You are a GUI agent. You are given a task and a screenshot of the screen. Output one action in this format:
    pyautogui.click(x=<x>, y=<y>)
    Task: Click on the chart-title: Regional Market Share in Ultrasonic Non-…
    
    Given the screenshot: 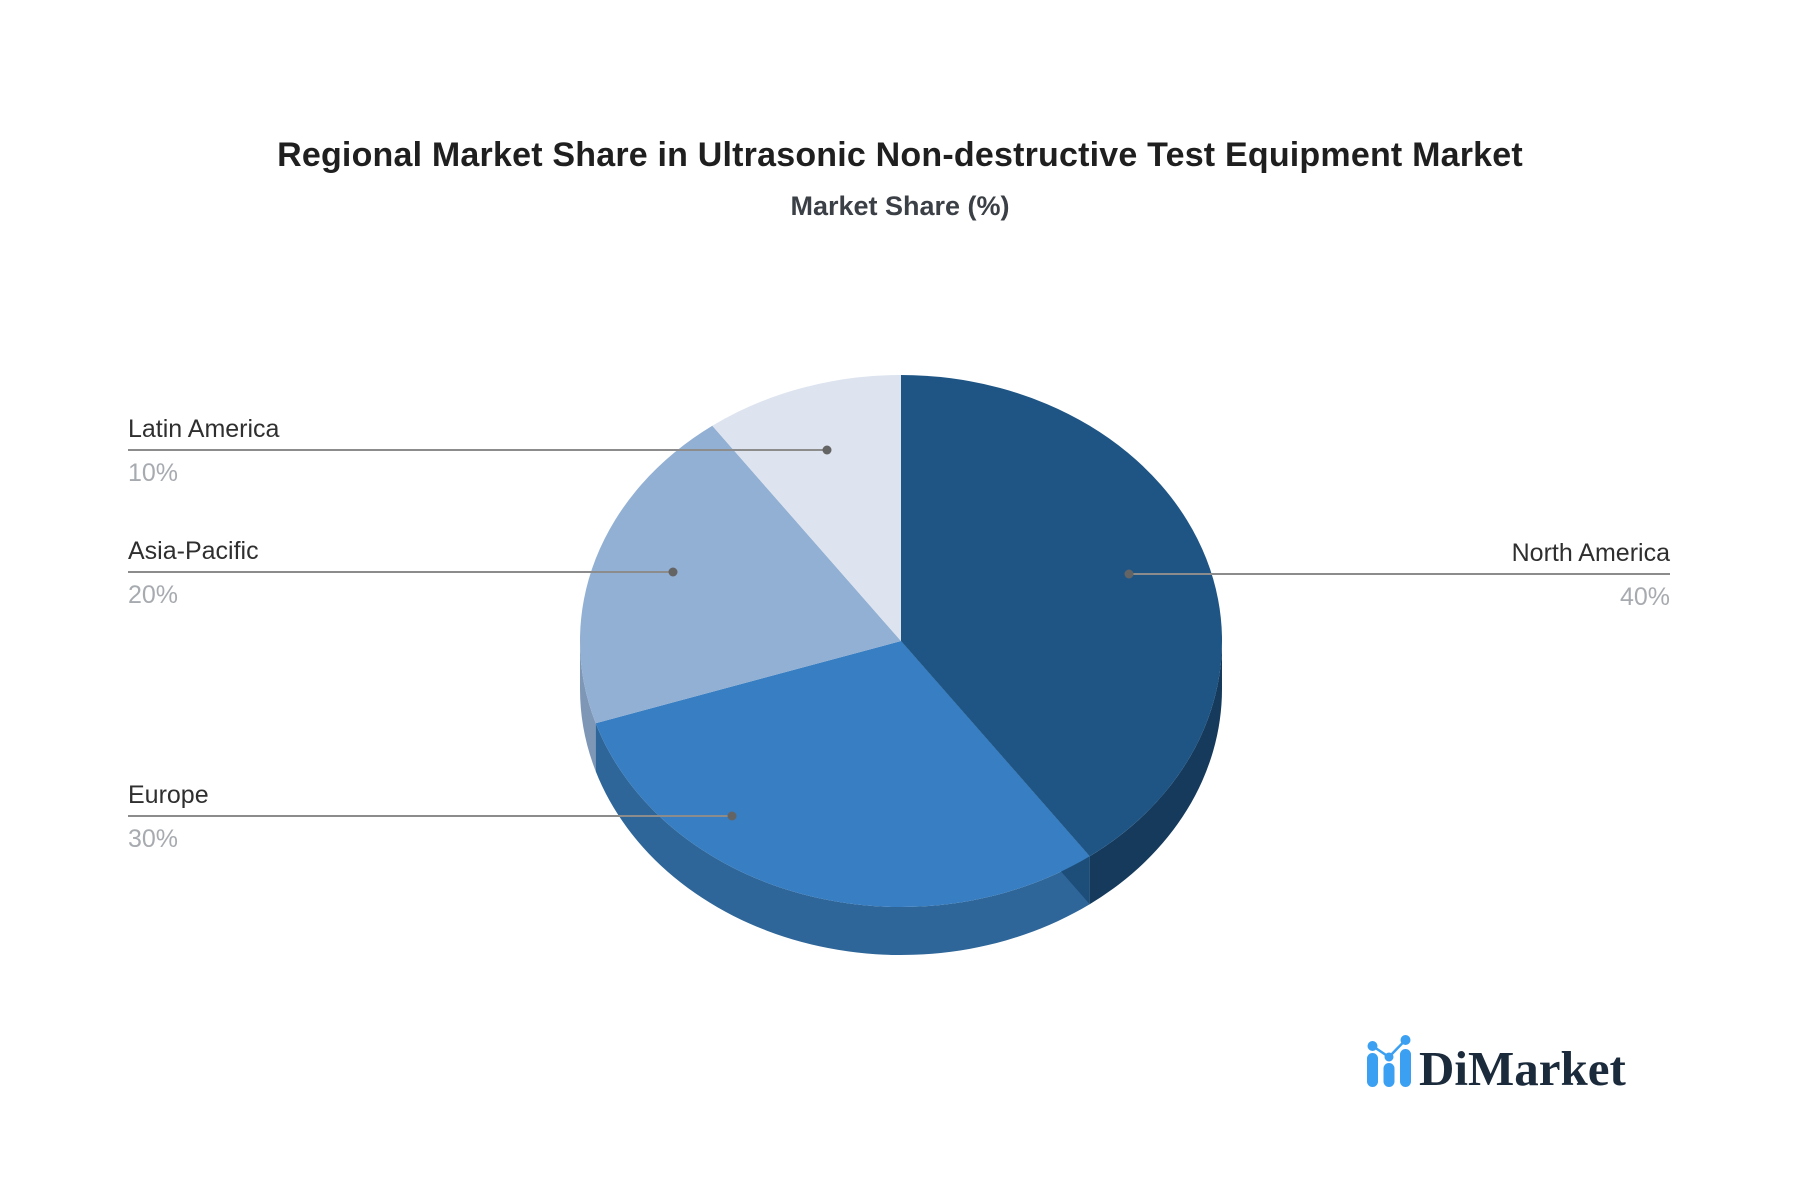 What is the action you would take?
    pyautogui.click(x=900, y=155)
    